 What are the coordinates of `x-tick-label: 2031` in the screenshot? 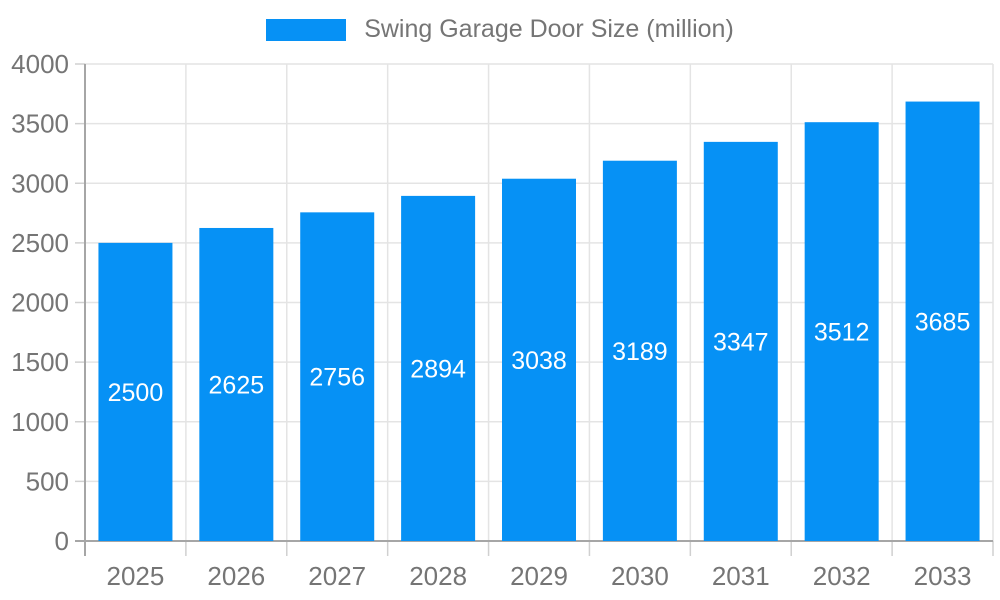 It's located at (741, 576).